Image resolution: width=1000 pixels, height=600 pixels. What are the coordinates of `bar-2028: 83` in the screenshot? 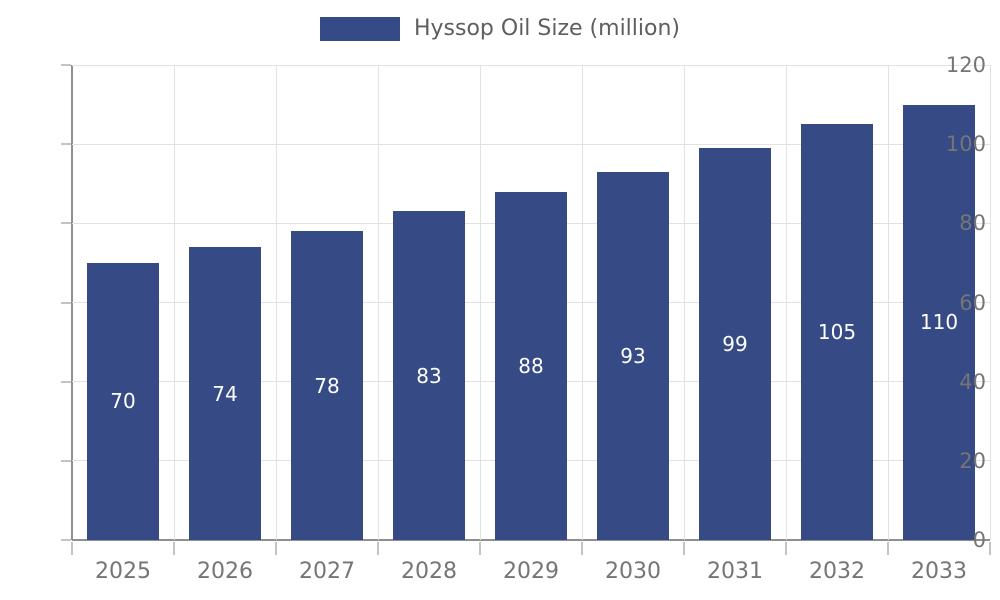 It's located at (429, 375).